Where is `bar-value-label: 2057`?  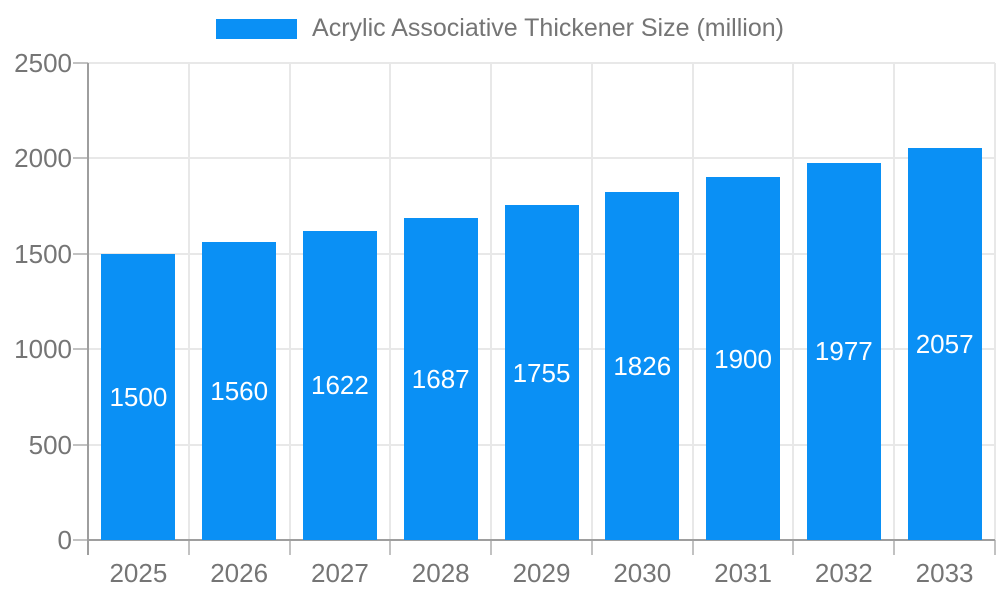 bar-value-label: 2057 is located at coordinates (944, 343).